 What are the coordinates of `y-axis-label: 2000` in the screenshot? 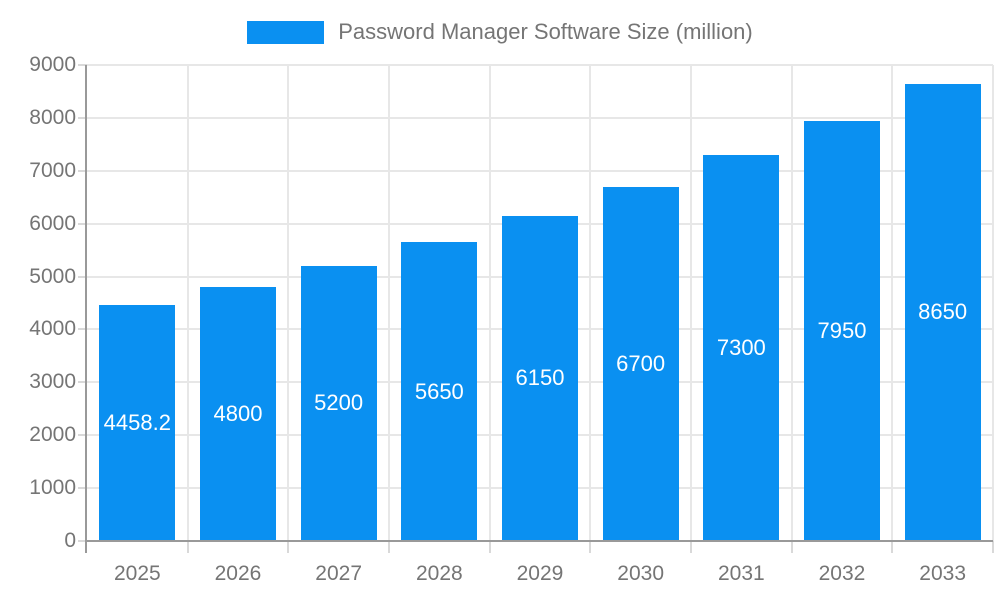 It's located at (52, 435).